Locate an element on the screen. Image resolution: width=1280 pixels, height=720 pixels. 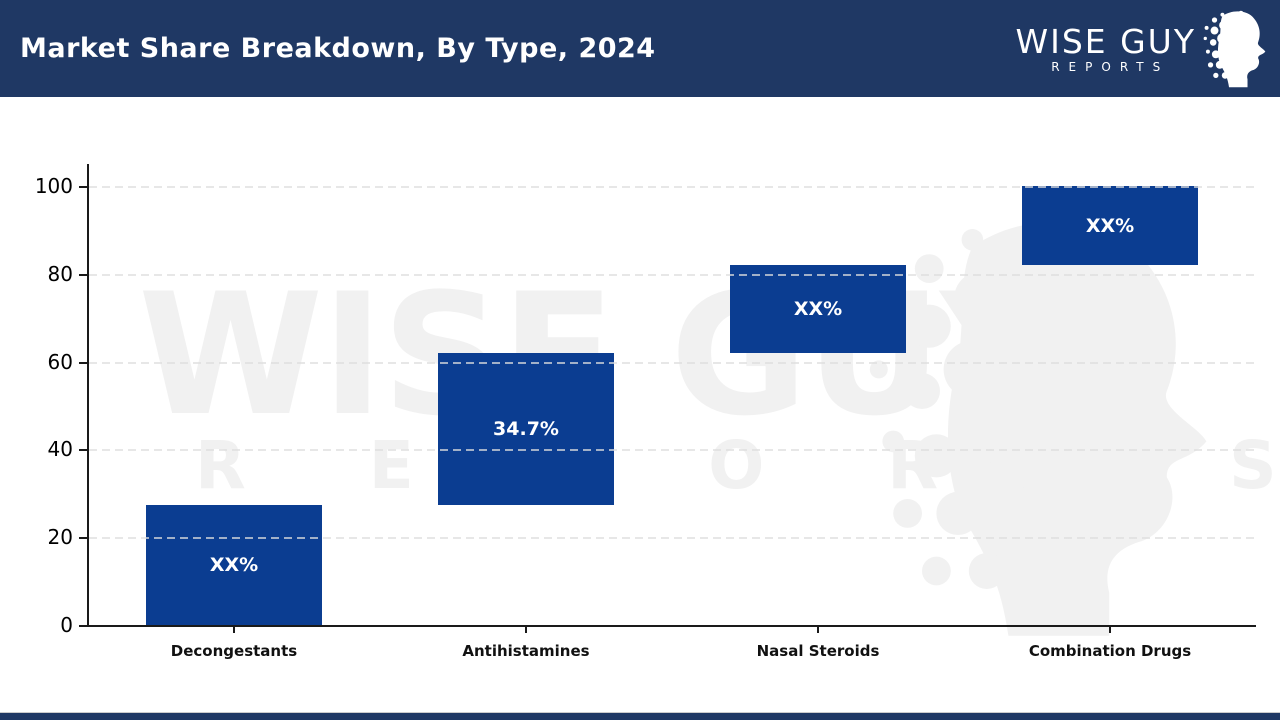
bar-antihistamines: 34.7% is located at coordinates (526, 429).